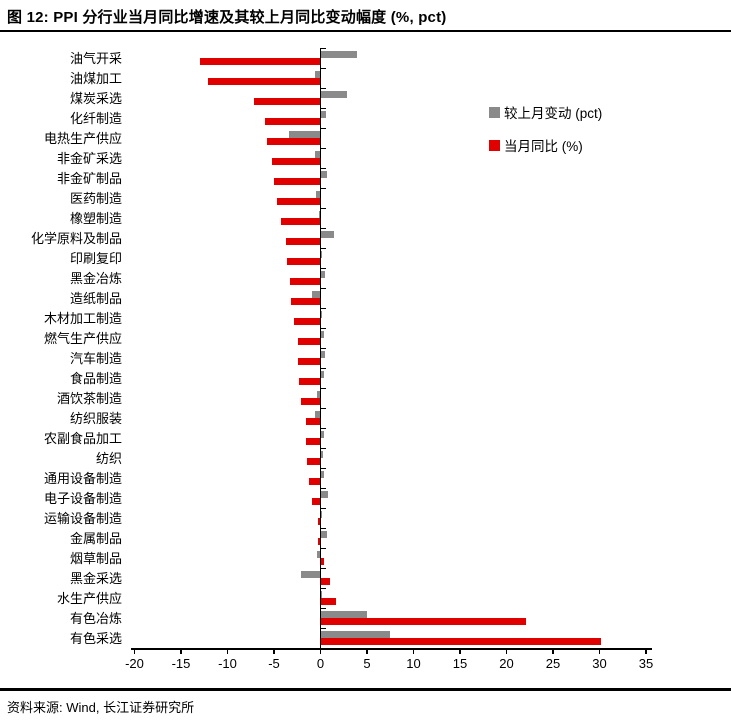  What do you see at coordinates (95, 358) in the screenshot?
I see `category-label: 汽车制造` at bounding box center [95, 358].